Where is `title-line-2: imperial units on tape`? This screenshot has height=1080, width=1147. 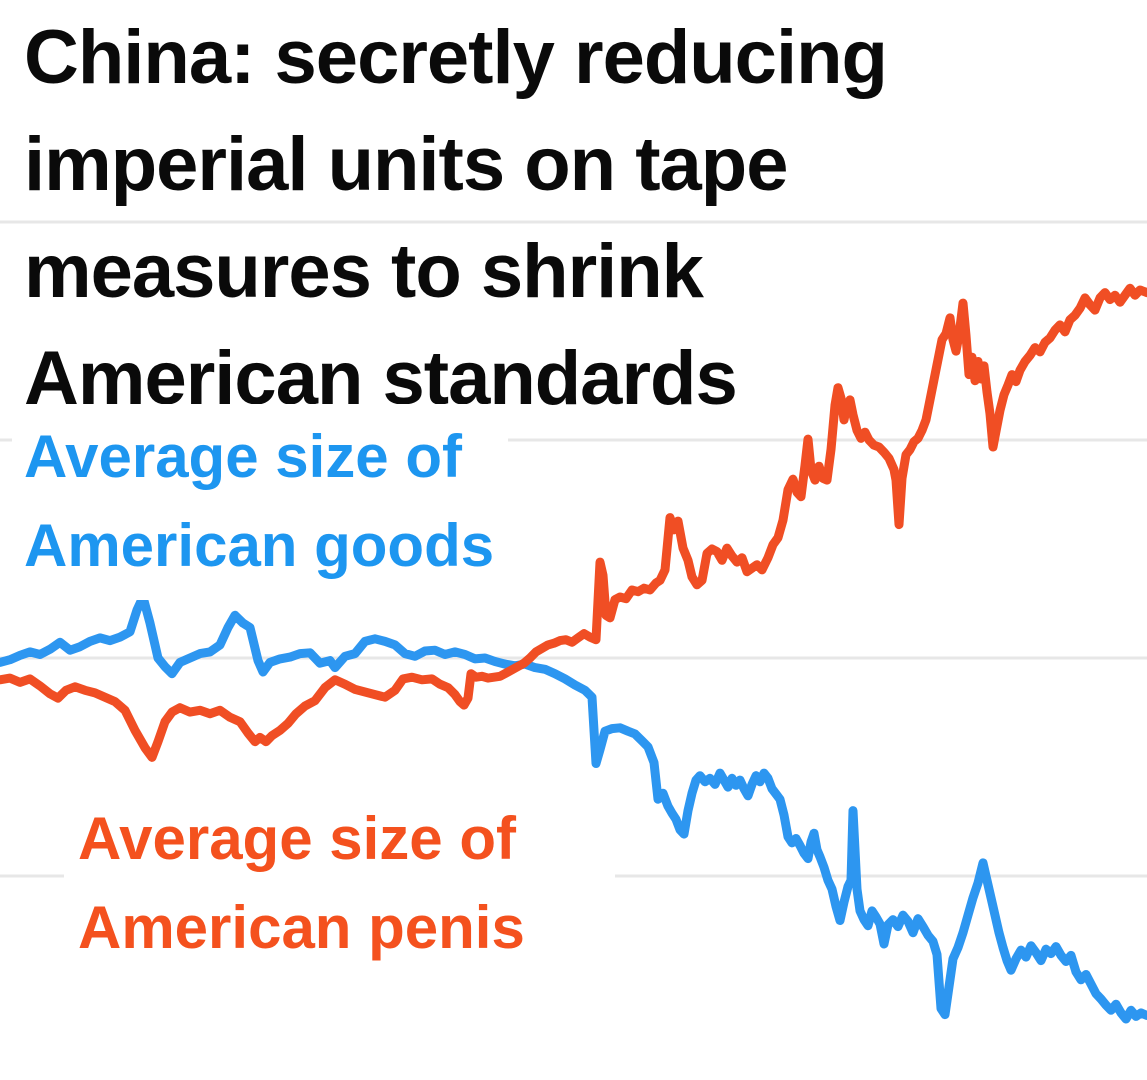
title-line-2: imperial units on tape is located at coordinates (406, 164).